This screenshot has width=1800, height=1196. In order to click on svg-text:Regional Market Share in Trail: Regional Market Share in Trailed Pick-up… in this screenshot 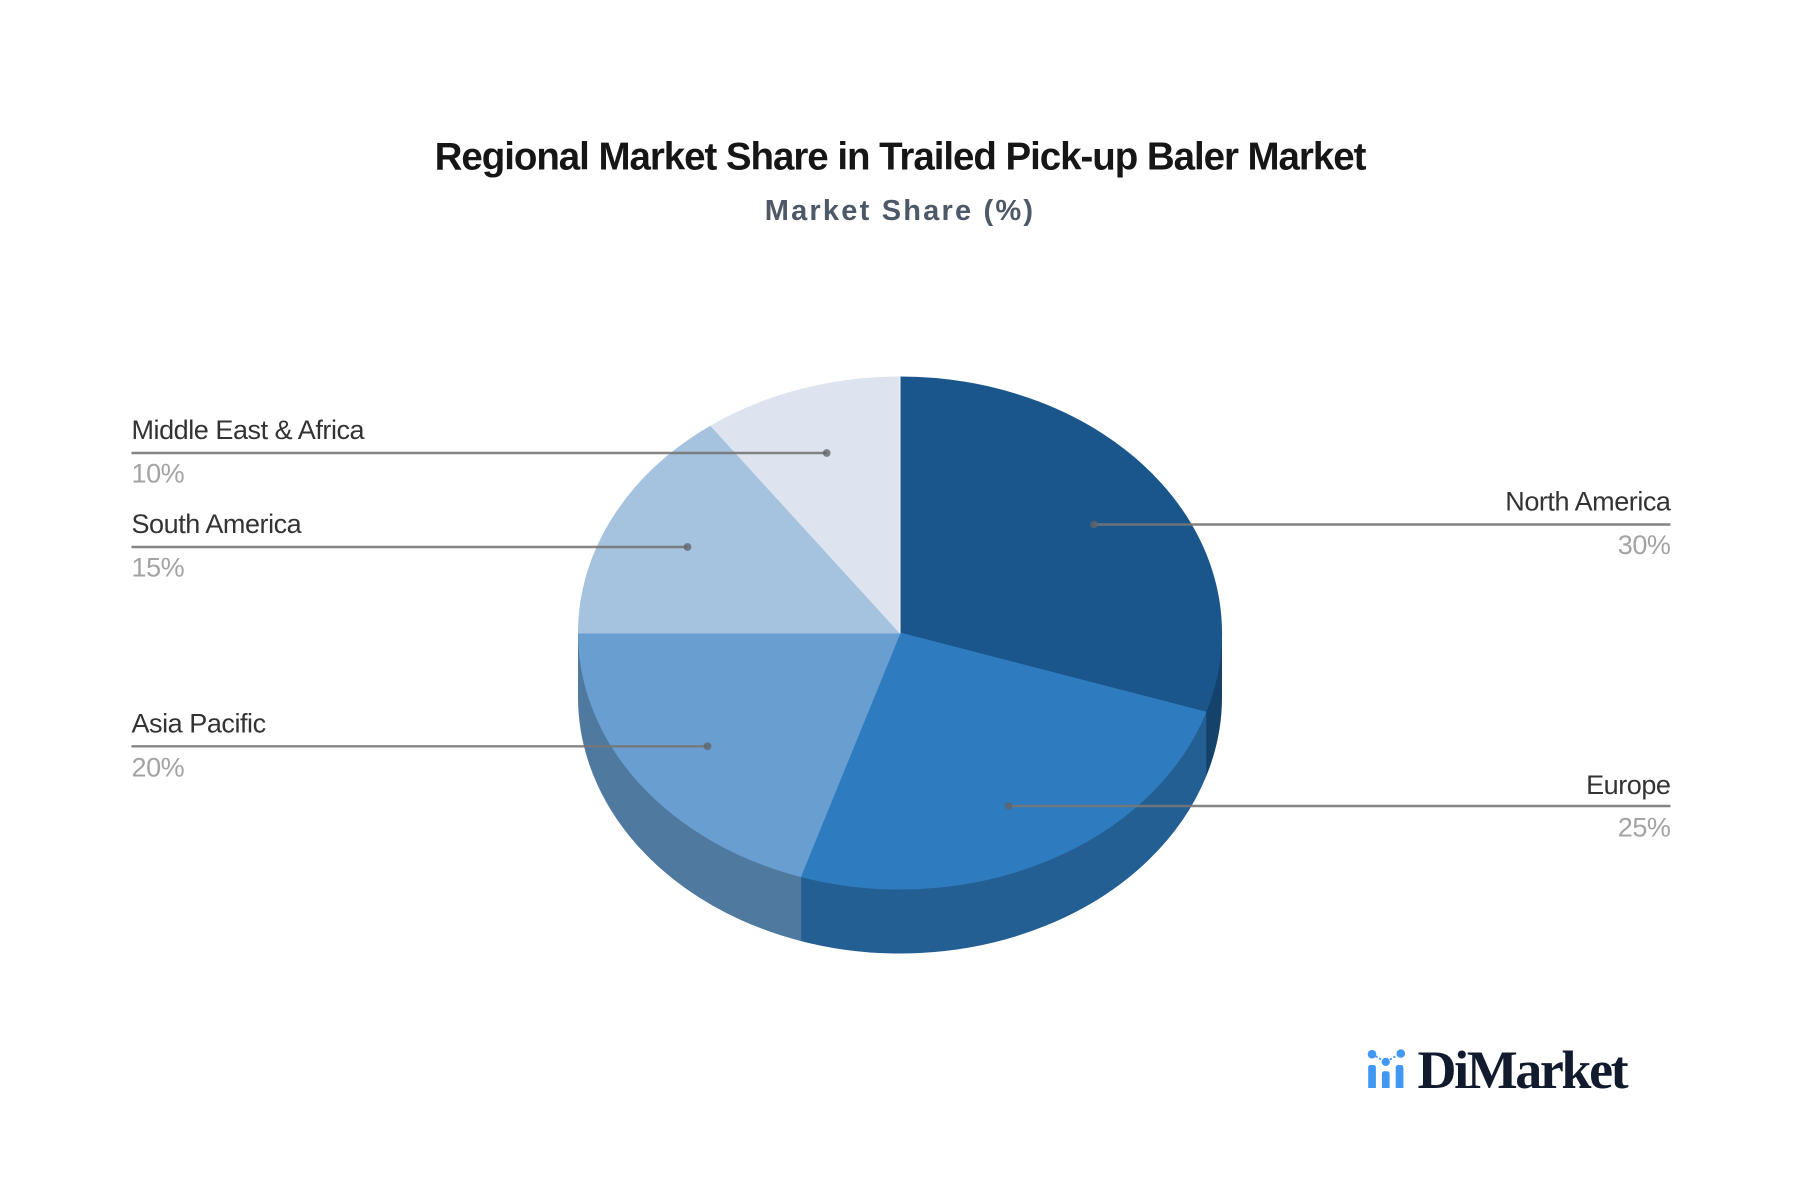, I will do `click(901, 157)`.